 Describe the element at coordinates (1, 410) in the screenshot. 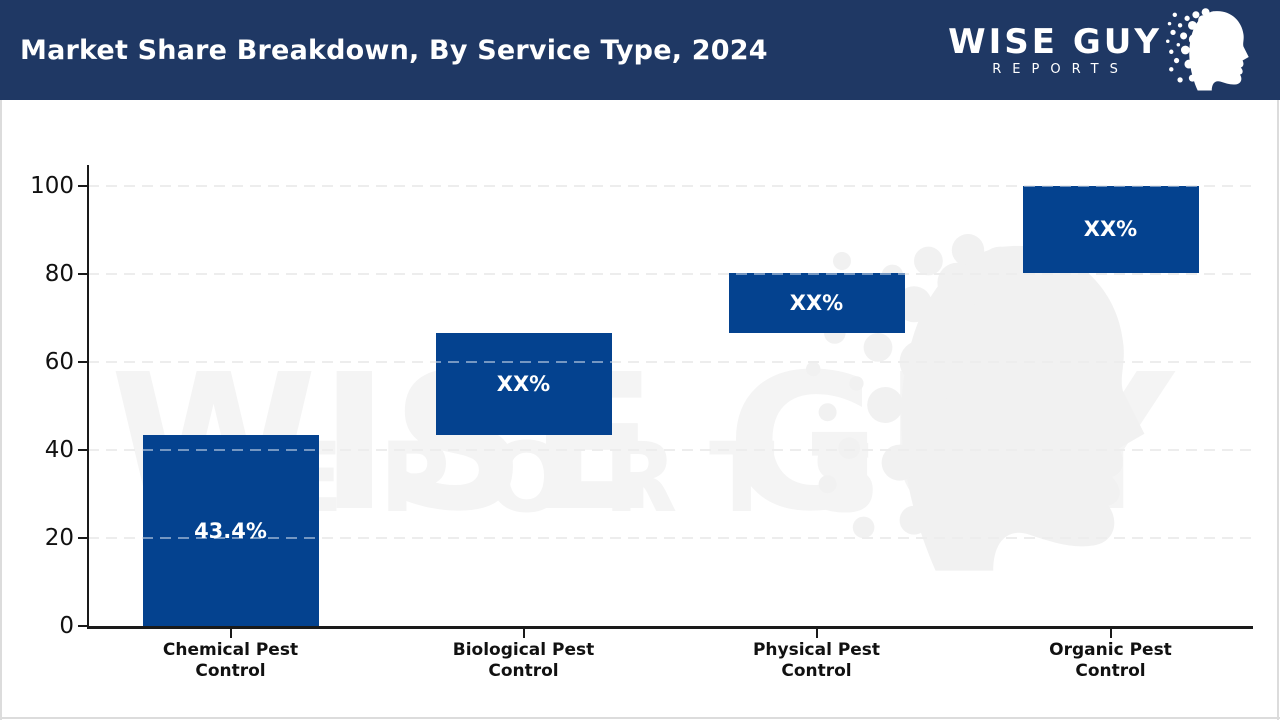

I see `frame-border-left` at that location.